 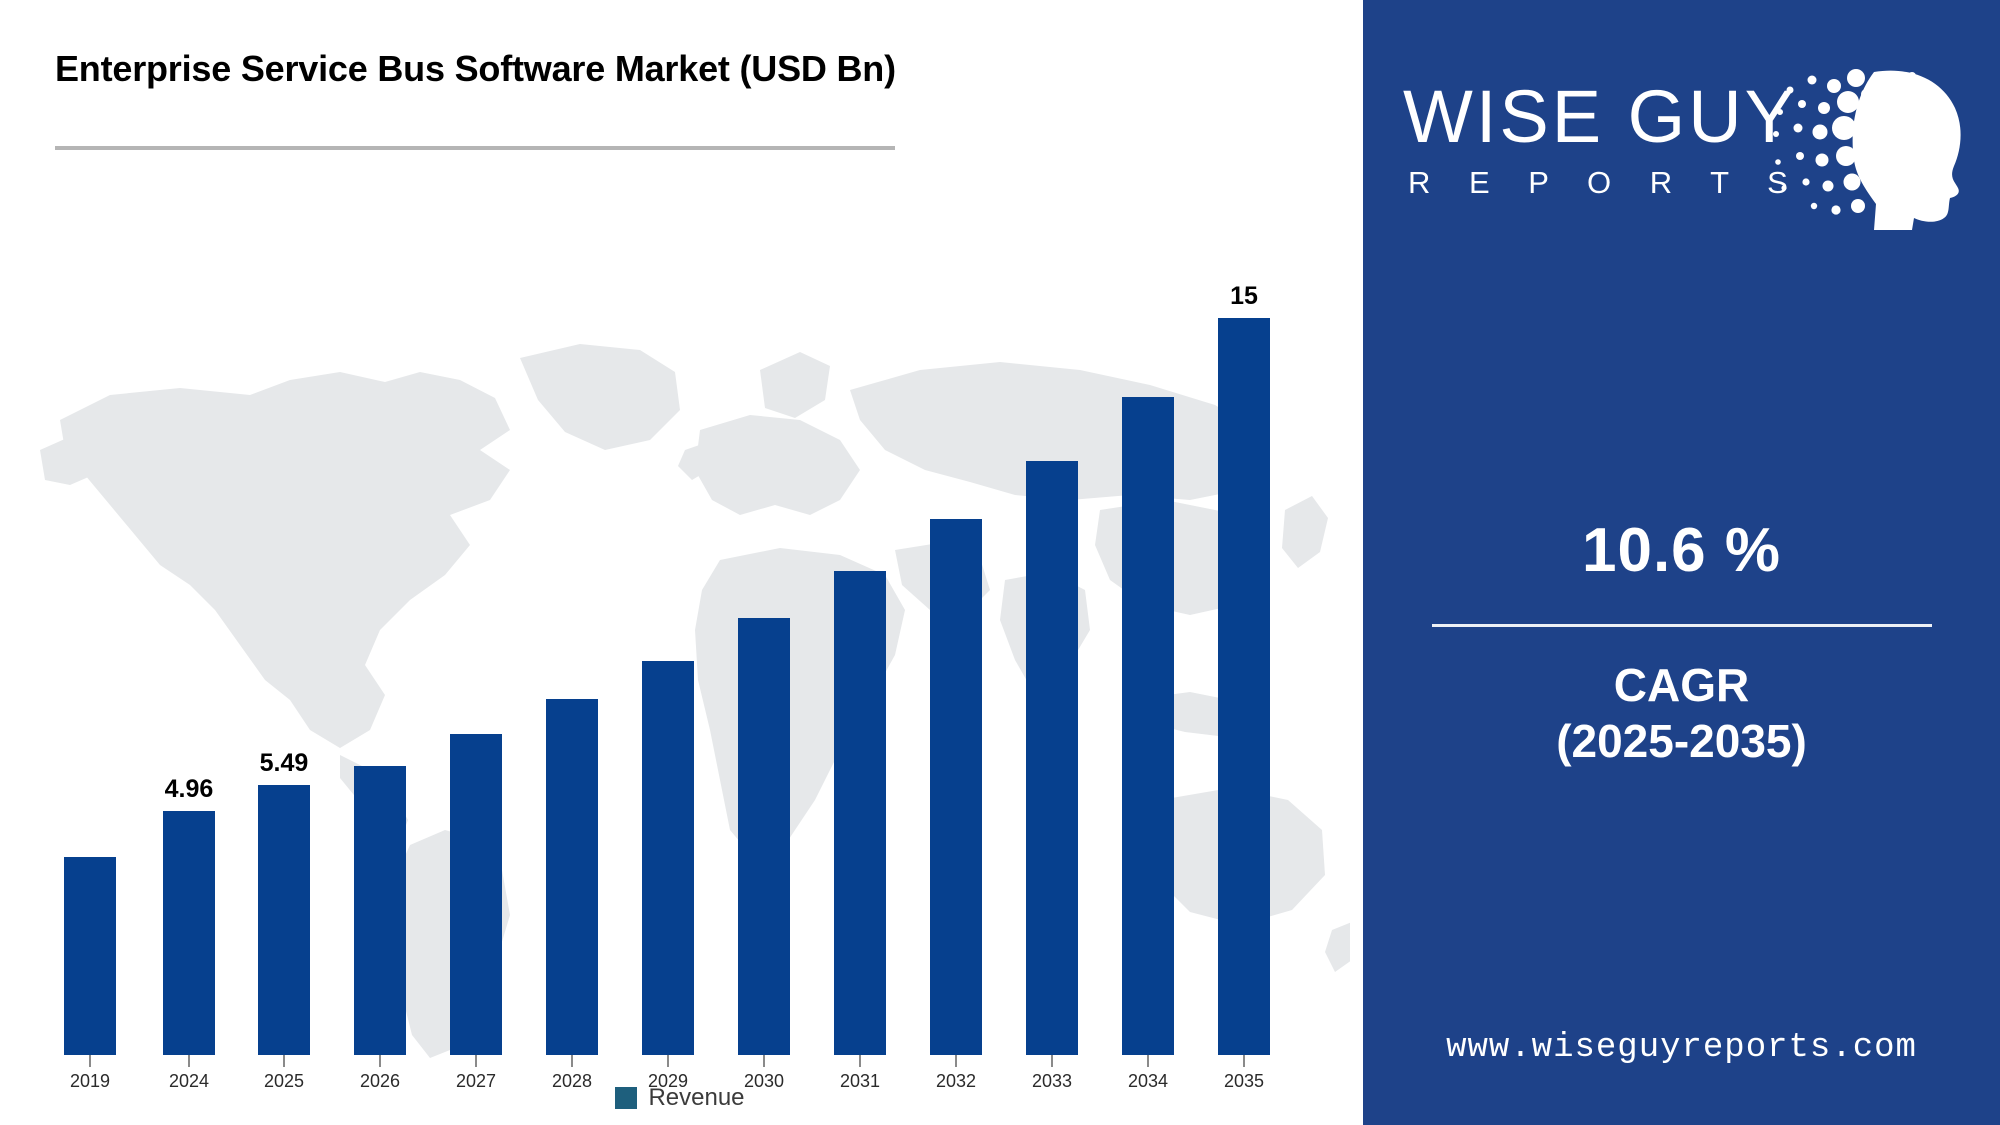 What do you see at coordinates (90, 1081) in the screenshot?
I see `x-tick-label: 2019` at bounding box center [90, 1081].